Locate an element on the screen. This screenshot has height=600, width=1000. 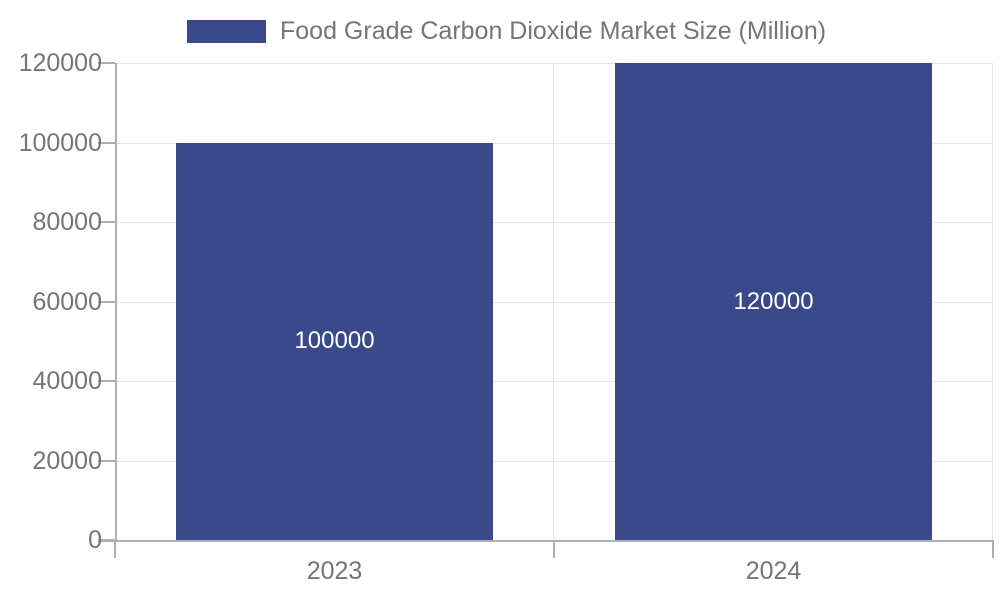
bar-value-label: 120000 is located at coordinates (773, 301).